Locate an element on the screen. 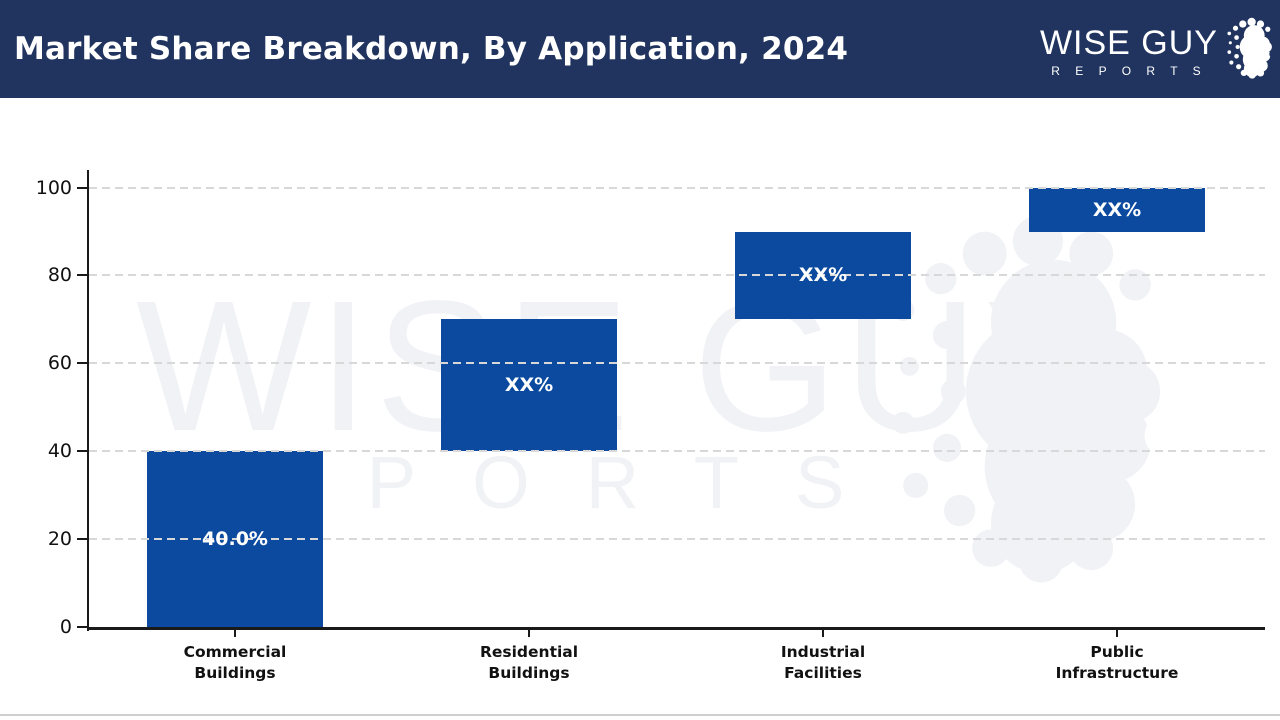  logo-subtext: R E P O R T S is located at coordinates (1129, 71).